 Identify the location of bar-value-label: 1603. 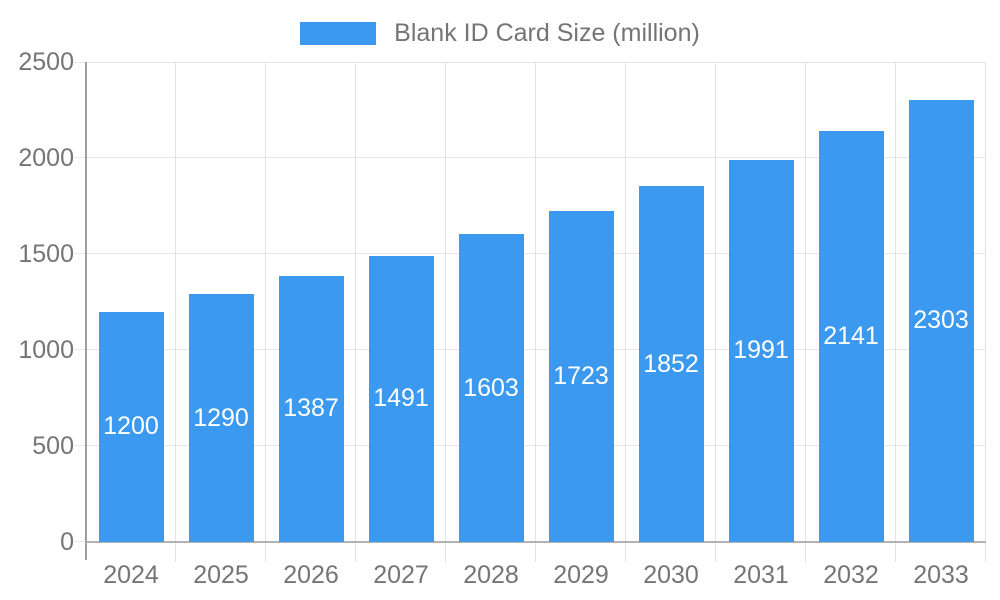
(491, 387).